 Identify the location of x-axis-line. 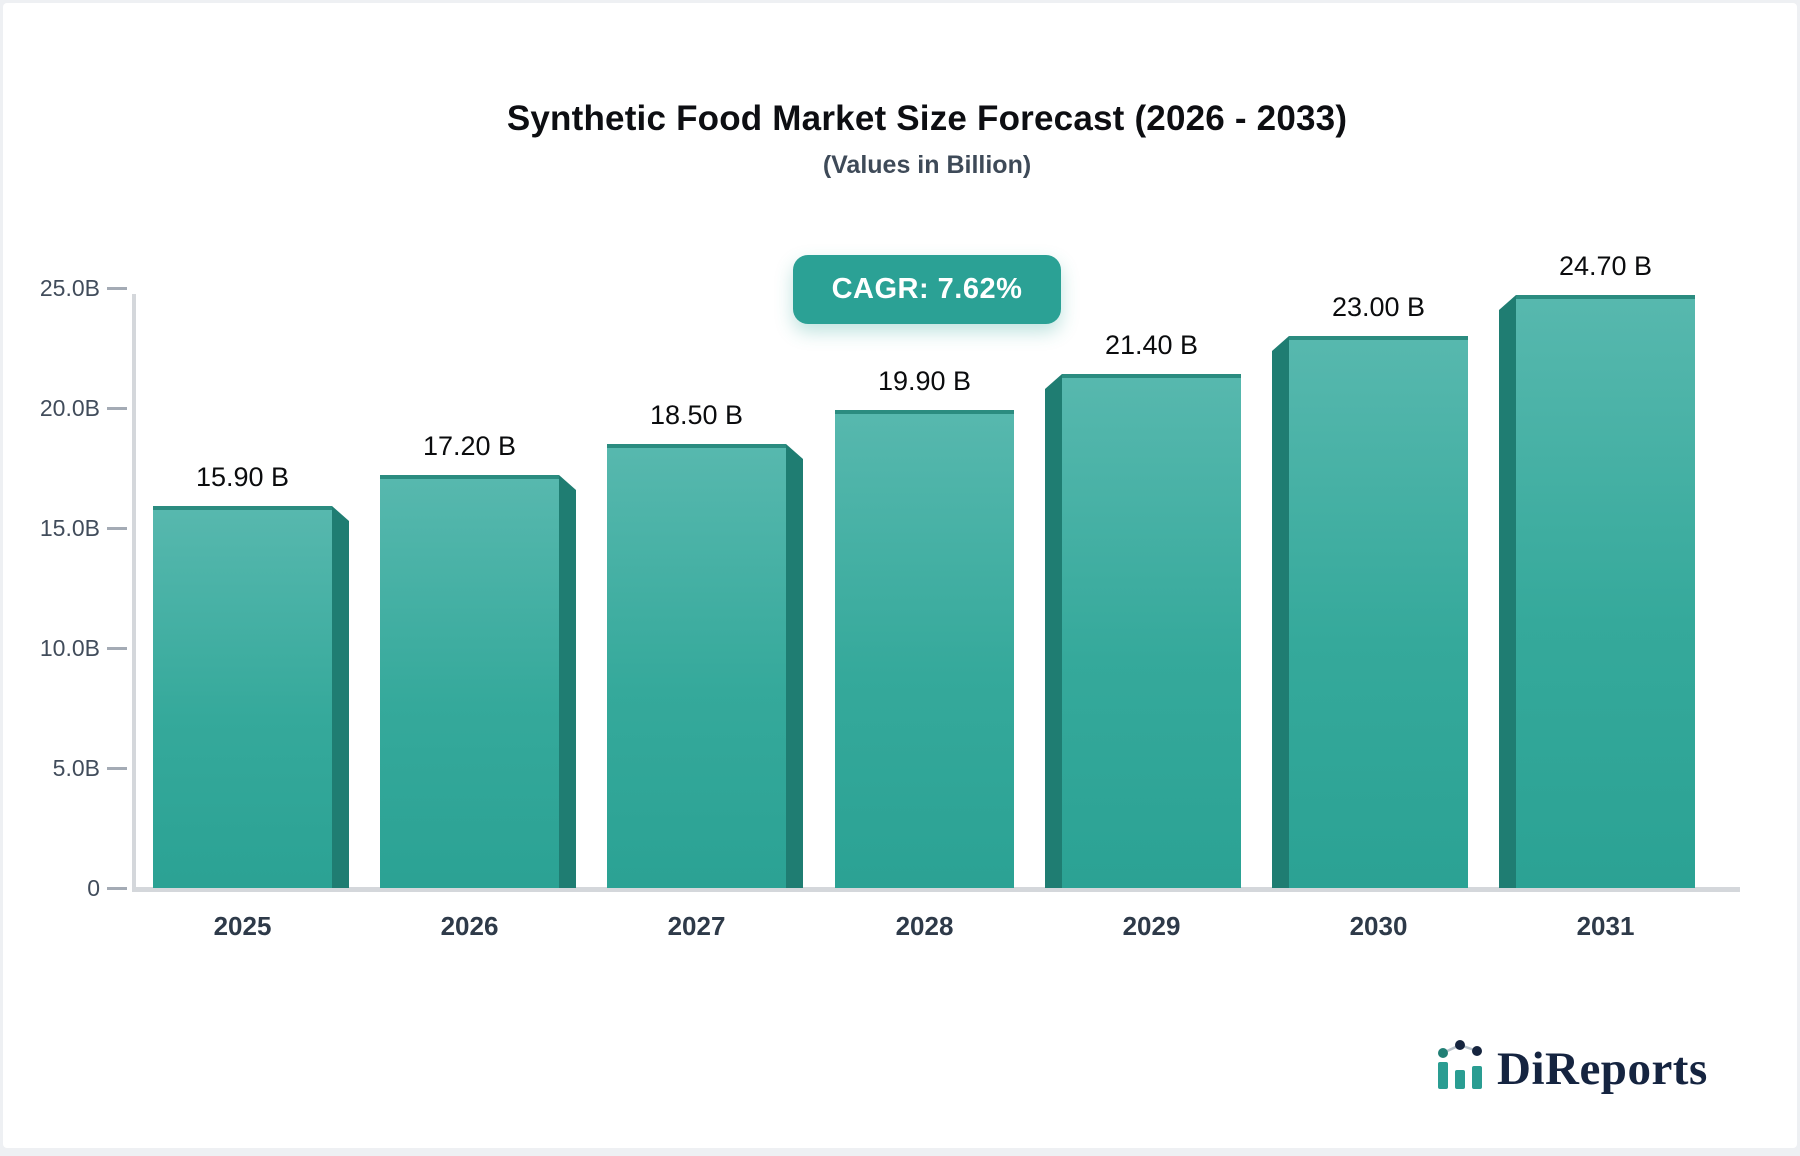
(936, 889).